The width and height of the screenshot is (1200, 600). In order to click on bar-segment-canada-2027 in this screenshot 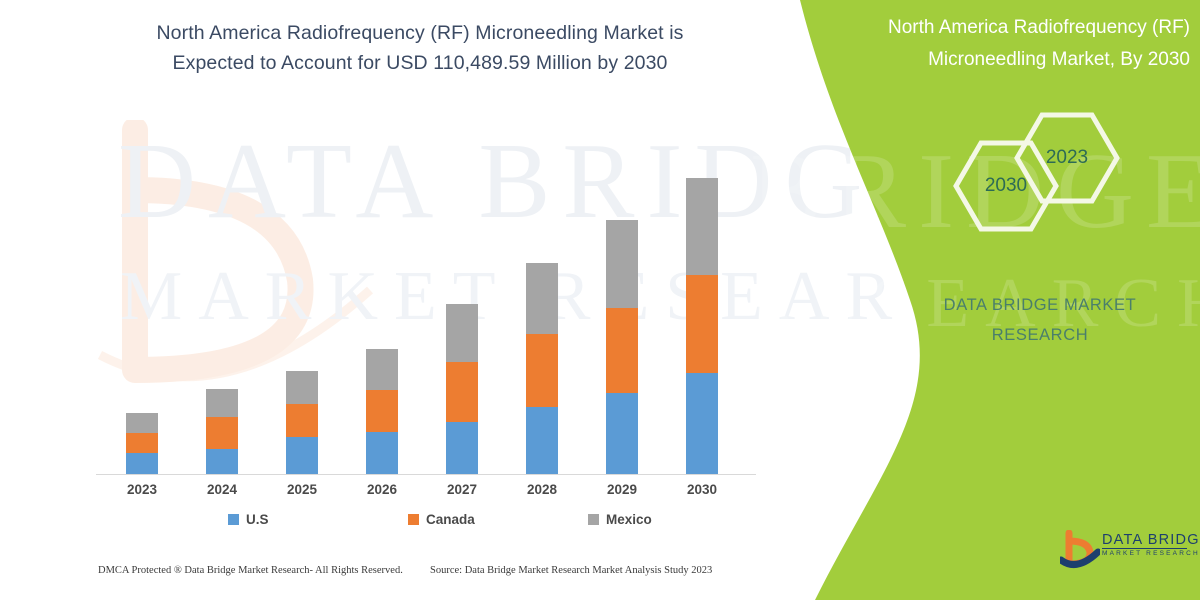, I will do `click(462, 392)`.